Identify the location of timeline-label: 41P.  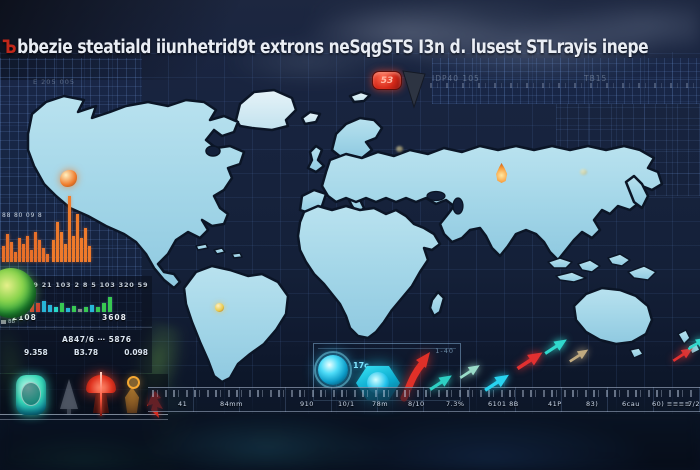
(555, 404).